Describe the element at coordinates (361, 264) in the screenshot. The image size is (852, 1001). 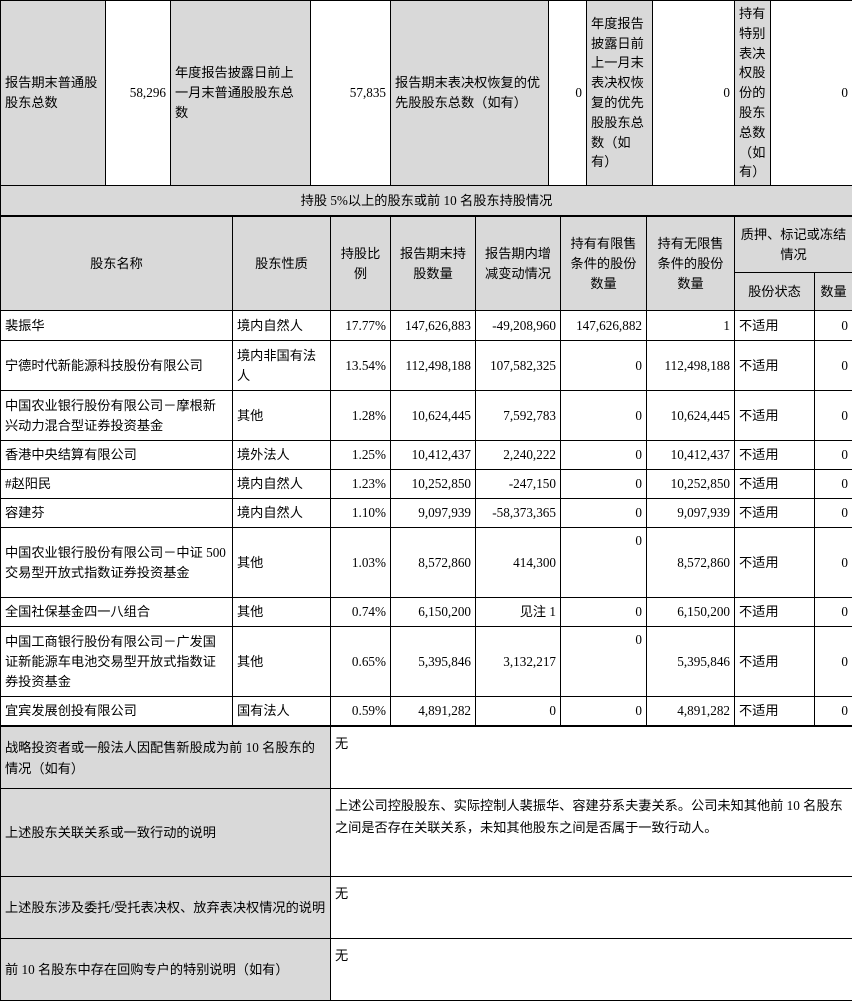
I see `col-header-ratio: 持股比例` at that location.